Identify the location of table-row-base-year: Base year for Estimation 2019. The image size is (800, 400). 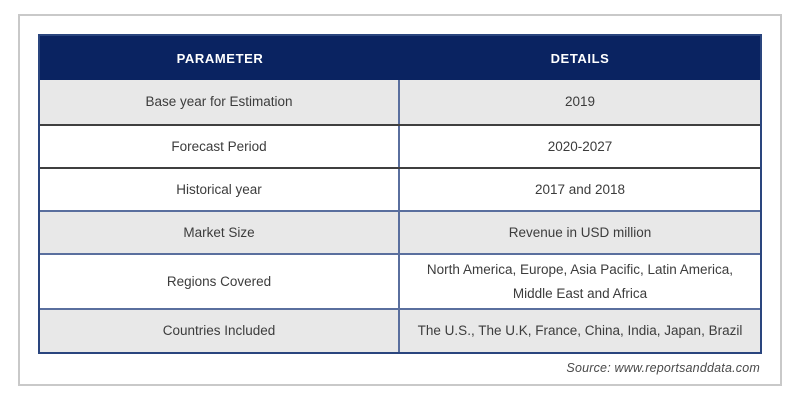
(400, 102).